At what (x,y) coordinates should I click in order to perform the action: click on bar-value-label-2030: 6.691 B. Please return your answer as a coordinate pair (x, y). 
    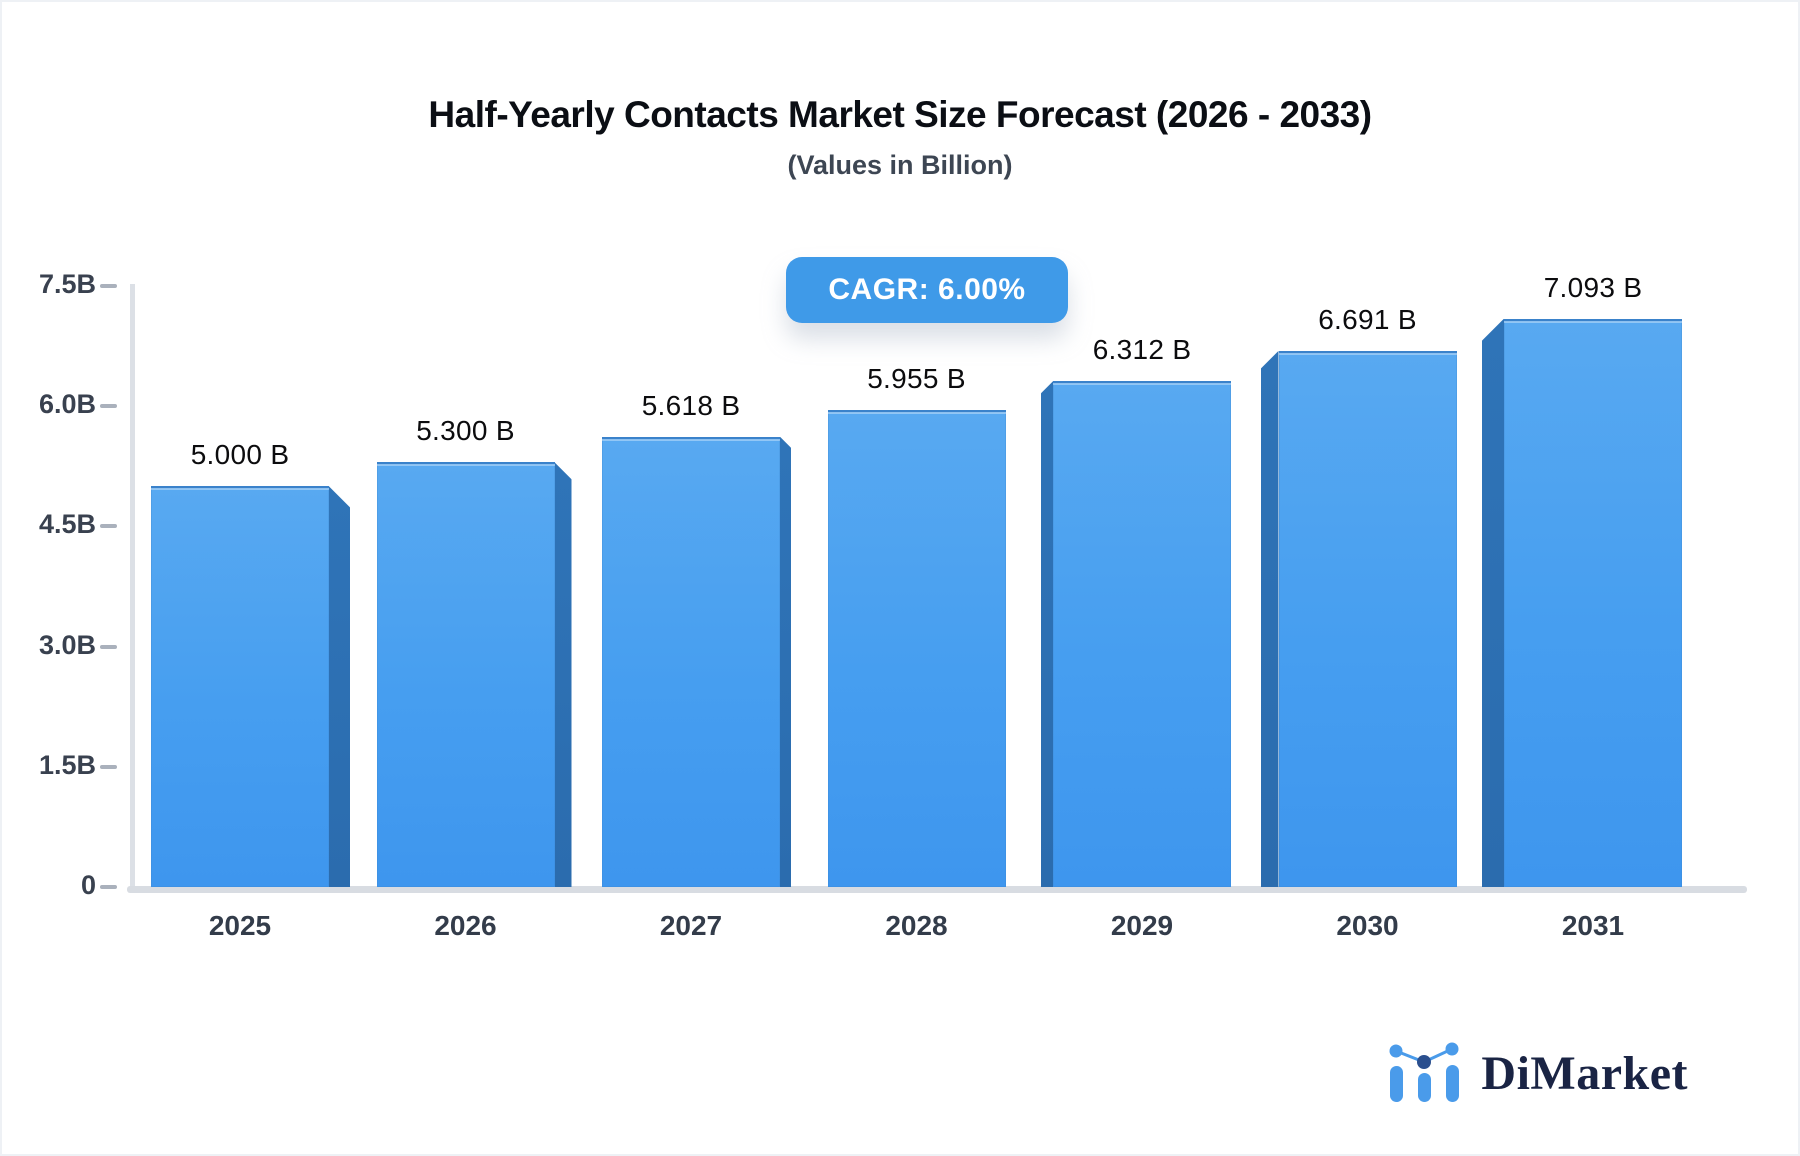
    Looking at the image, I should click on (1367, 319).